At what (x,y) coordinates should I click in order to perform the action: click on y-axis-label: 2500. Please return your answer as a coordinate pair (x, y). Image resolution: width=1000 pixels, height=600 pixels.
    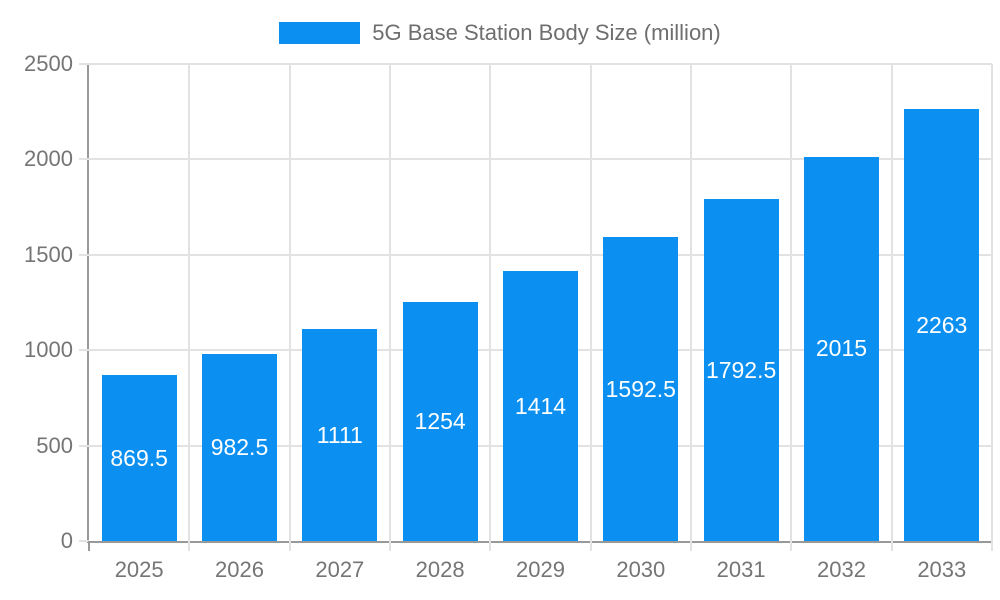
    Looking at the image, I should click on (48, 63).